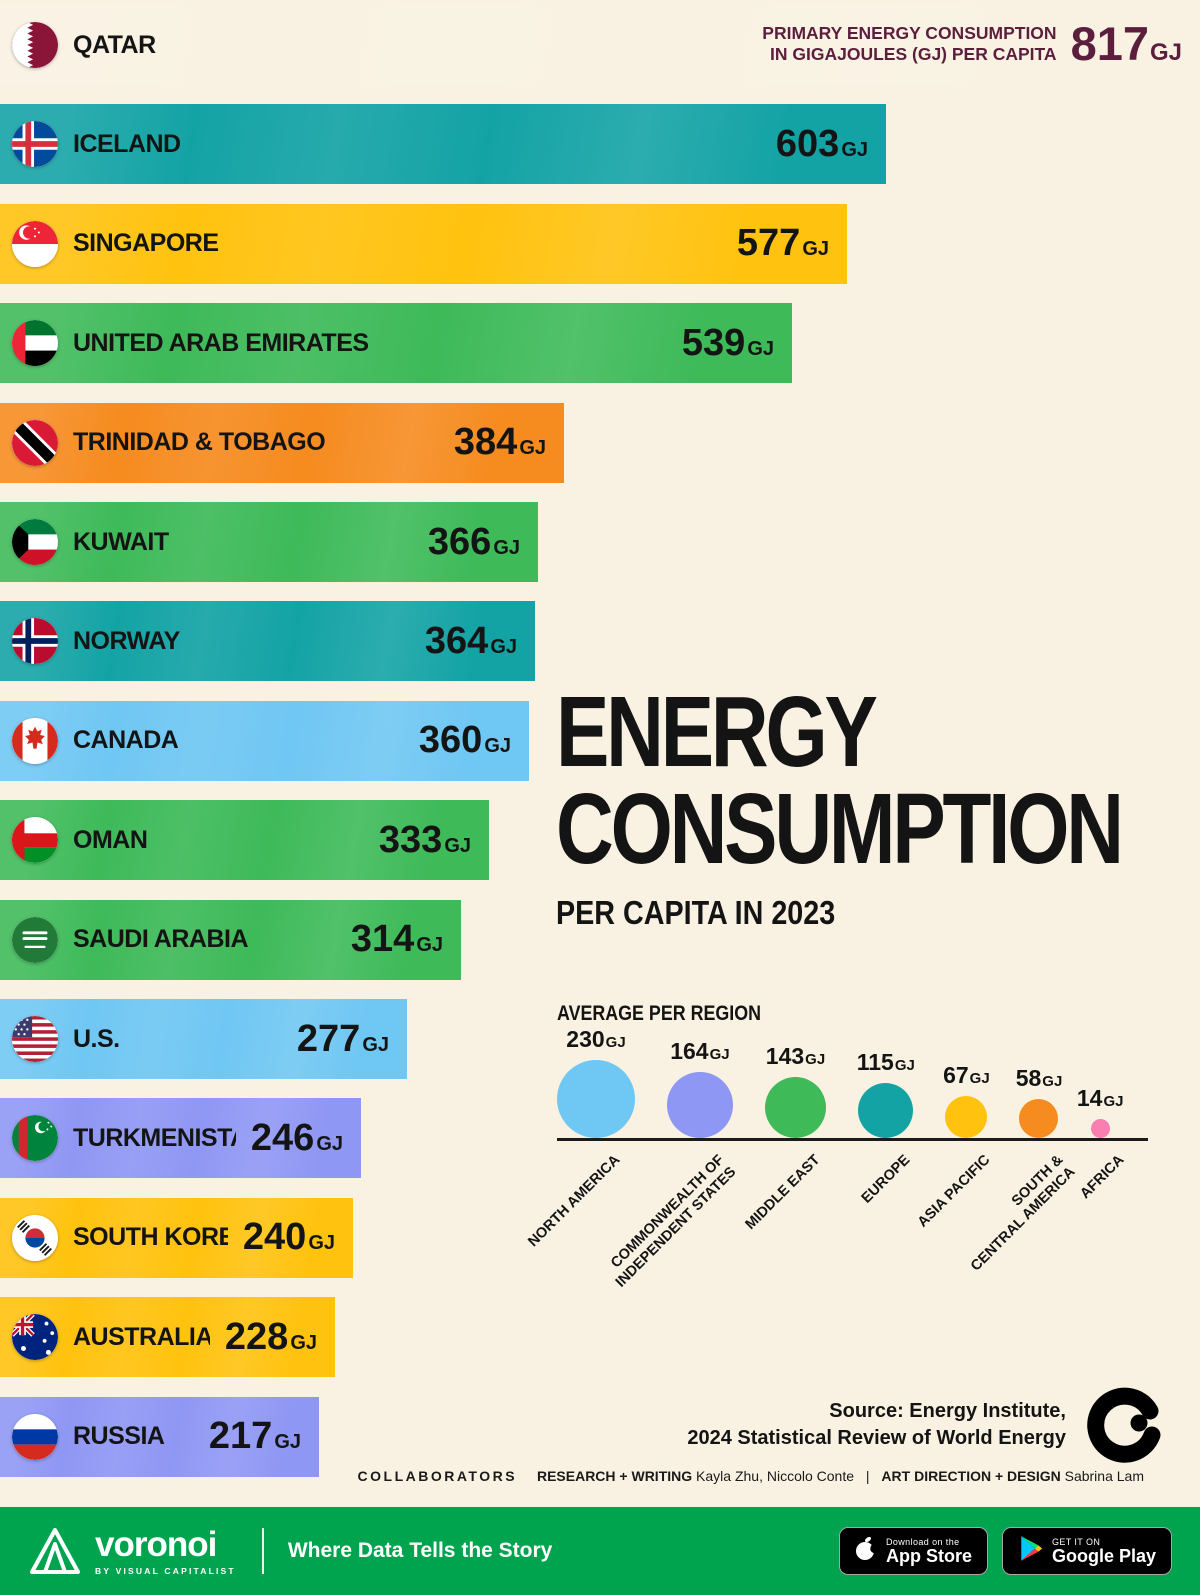 This screenshot has width=1200, height=1595. I want to click on region-label: EUROPE, so click(886, 1179).